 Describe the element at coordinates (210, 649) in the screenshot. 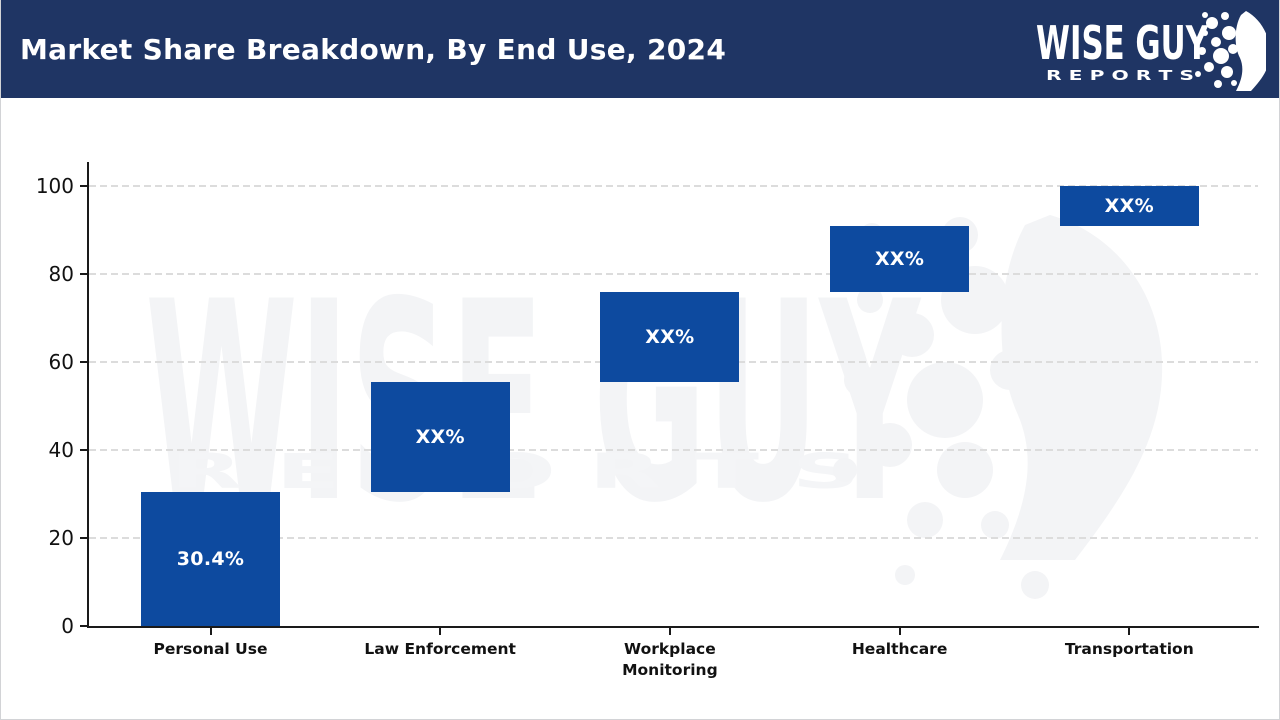

I see `x-category-label: Personal Use` at that location.